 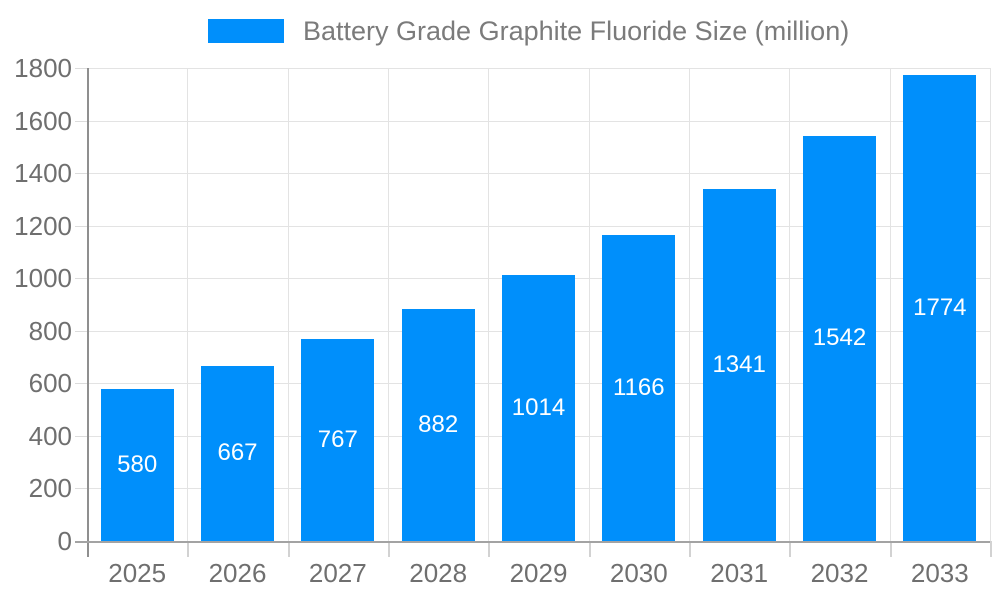 I want to click on bar-2029: 1014, so click(x=538, y=407).